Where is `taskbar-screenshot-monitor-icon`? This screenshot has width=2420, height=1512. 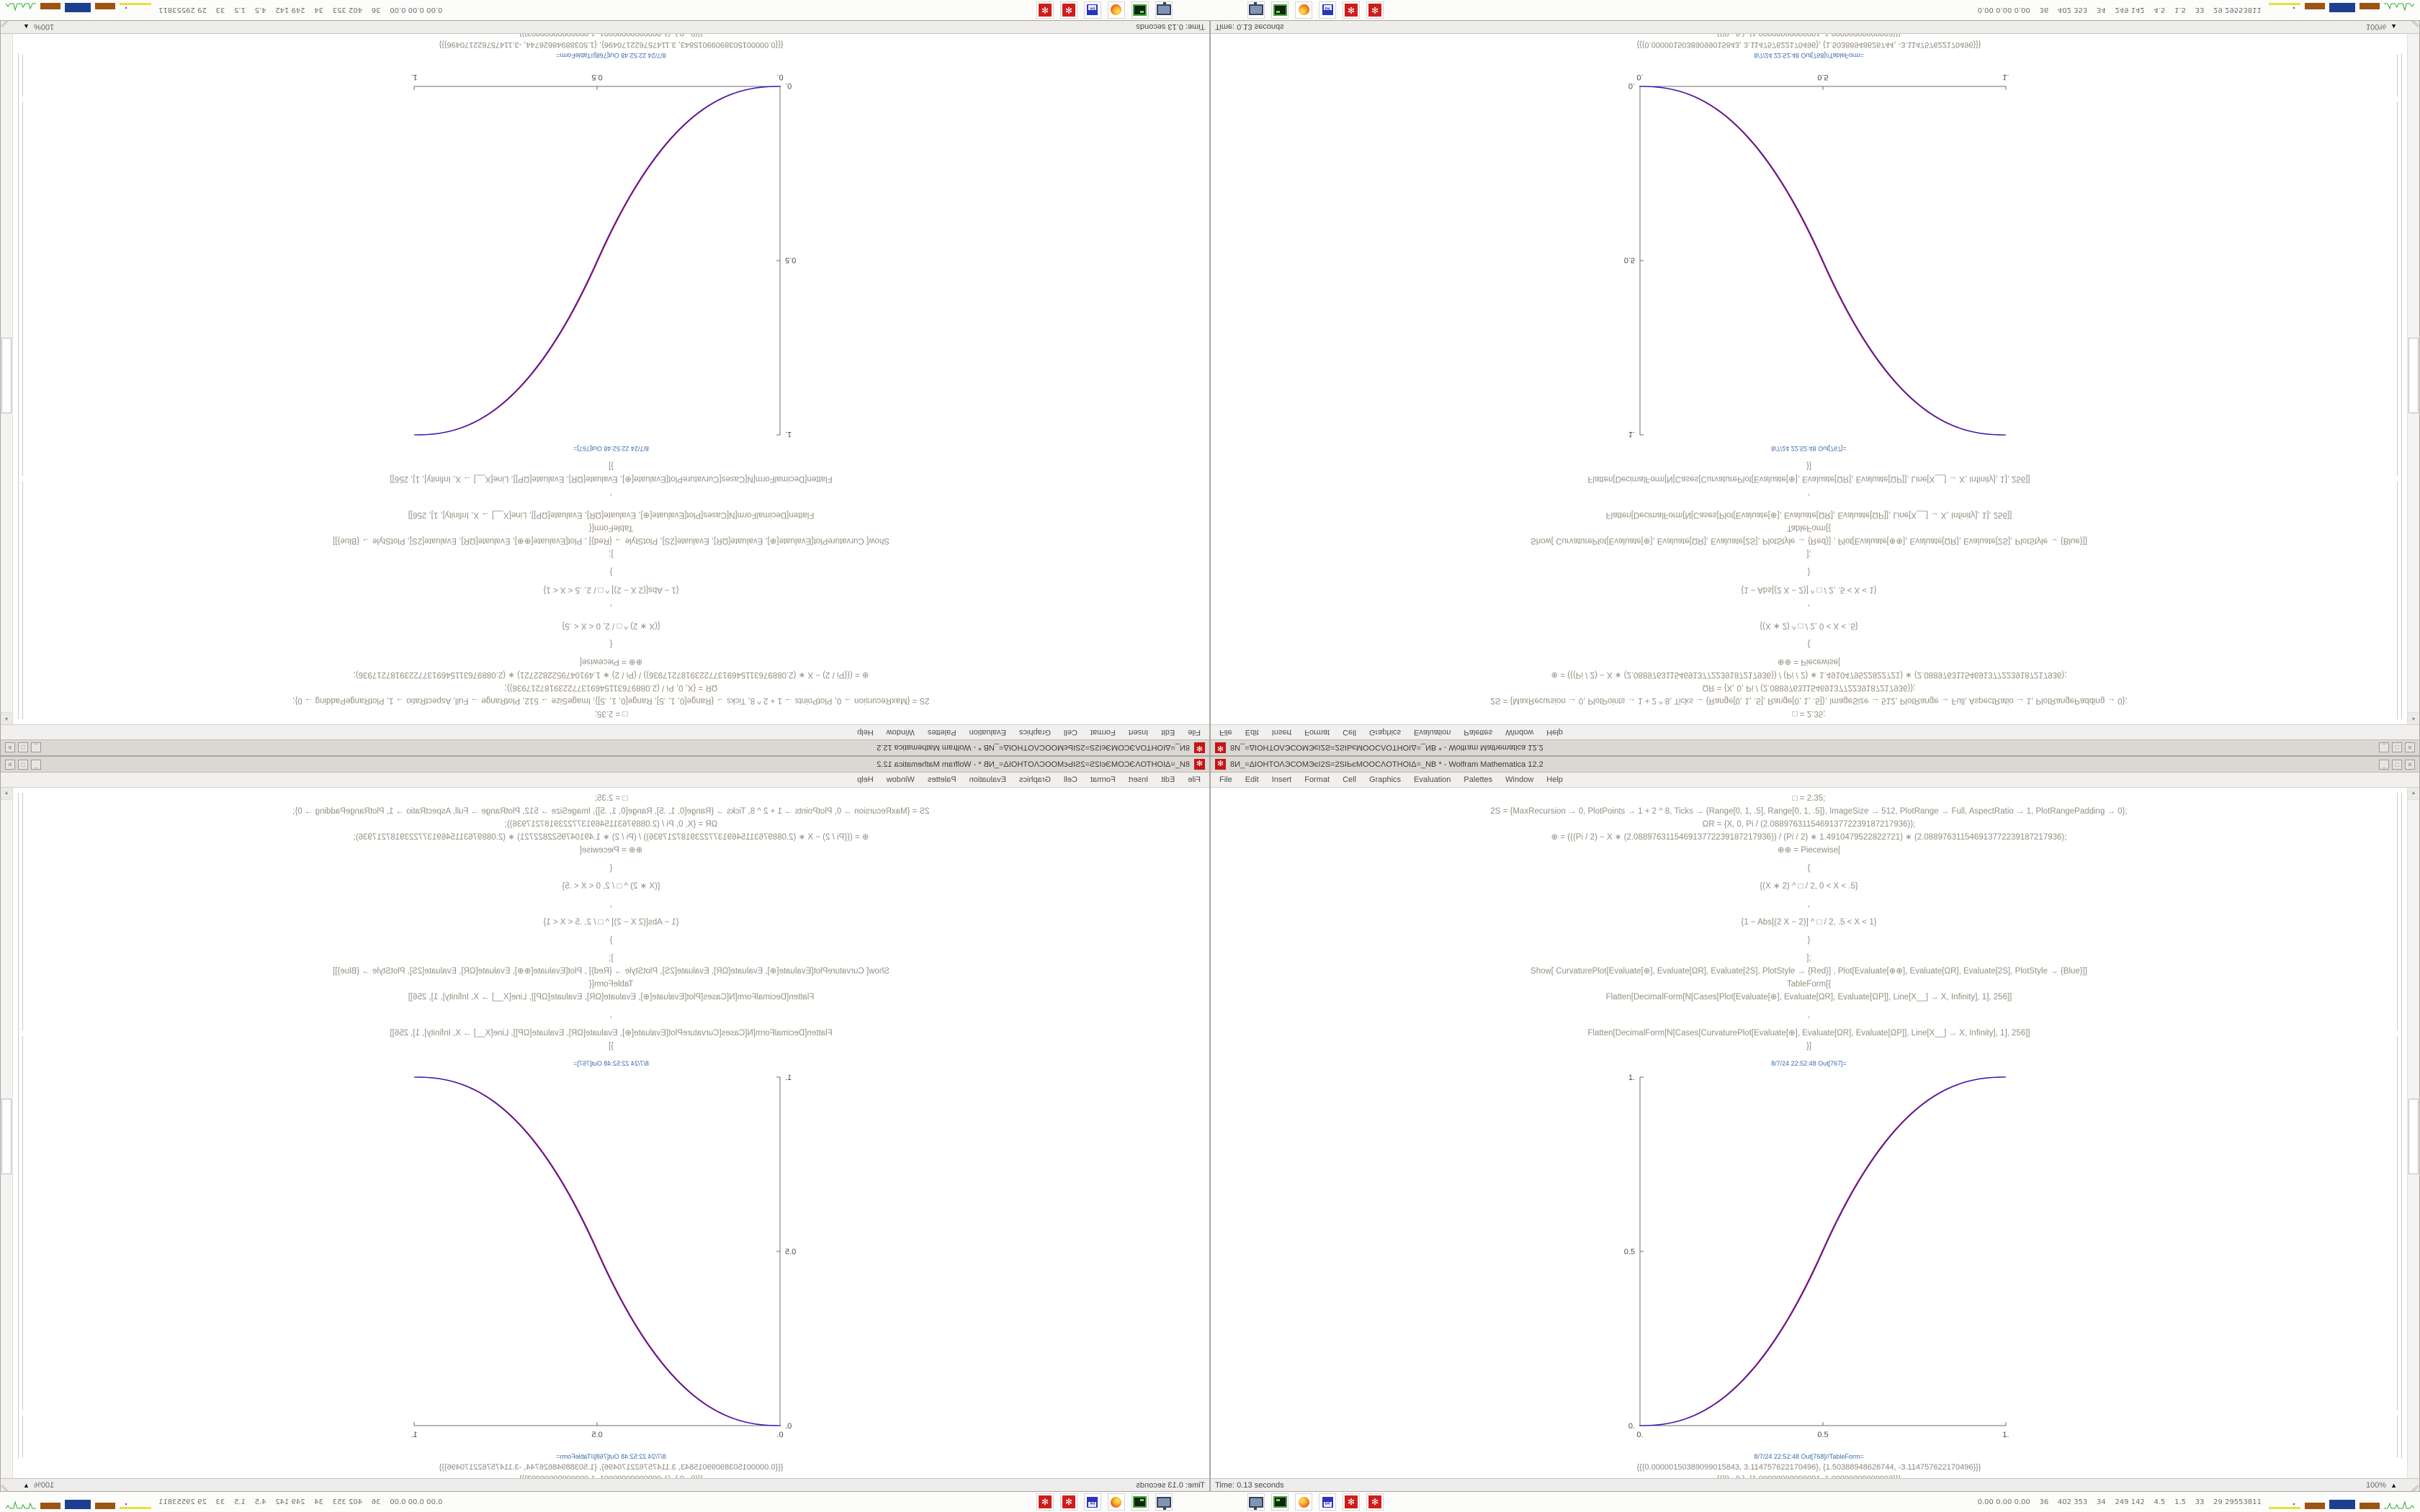
taskbar-screenshot-monitor-icon is located at coordinates (1164, 10).